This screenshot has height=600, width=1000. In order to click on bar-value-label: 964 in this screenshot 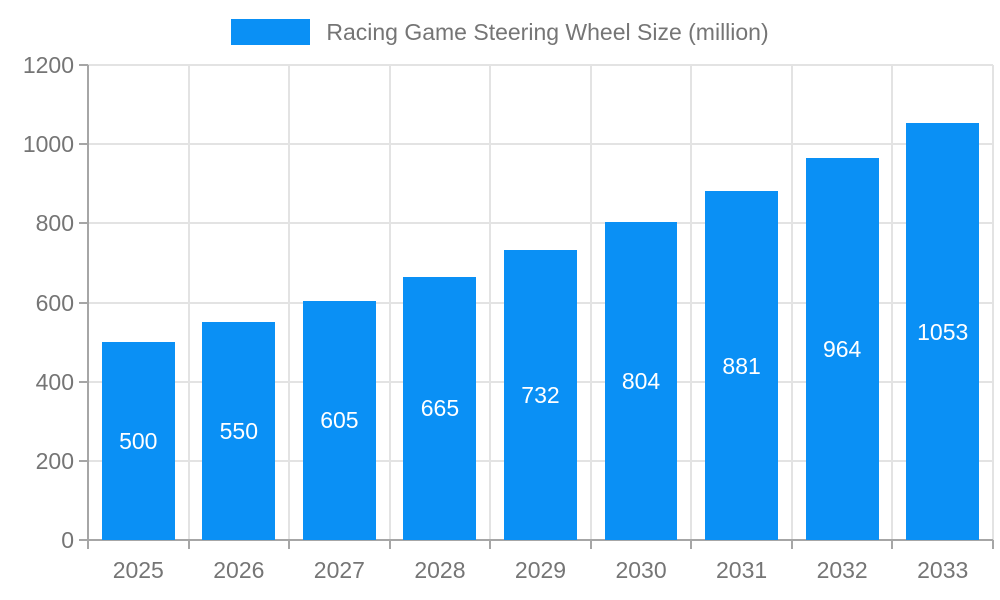, I will do `click(842, 349)`.